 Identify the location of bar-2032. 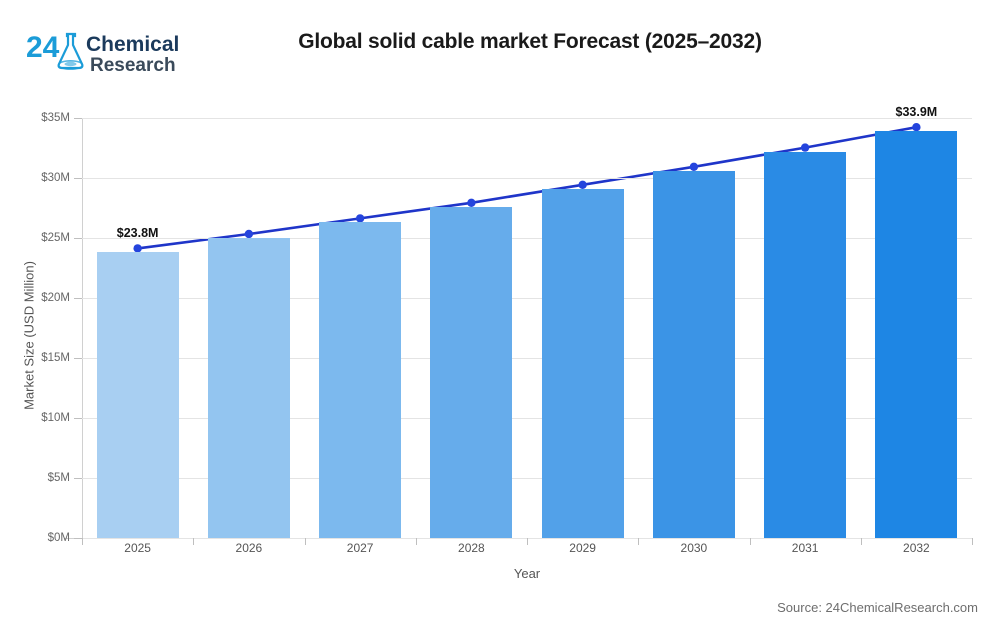
(916, 334).